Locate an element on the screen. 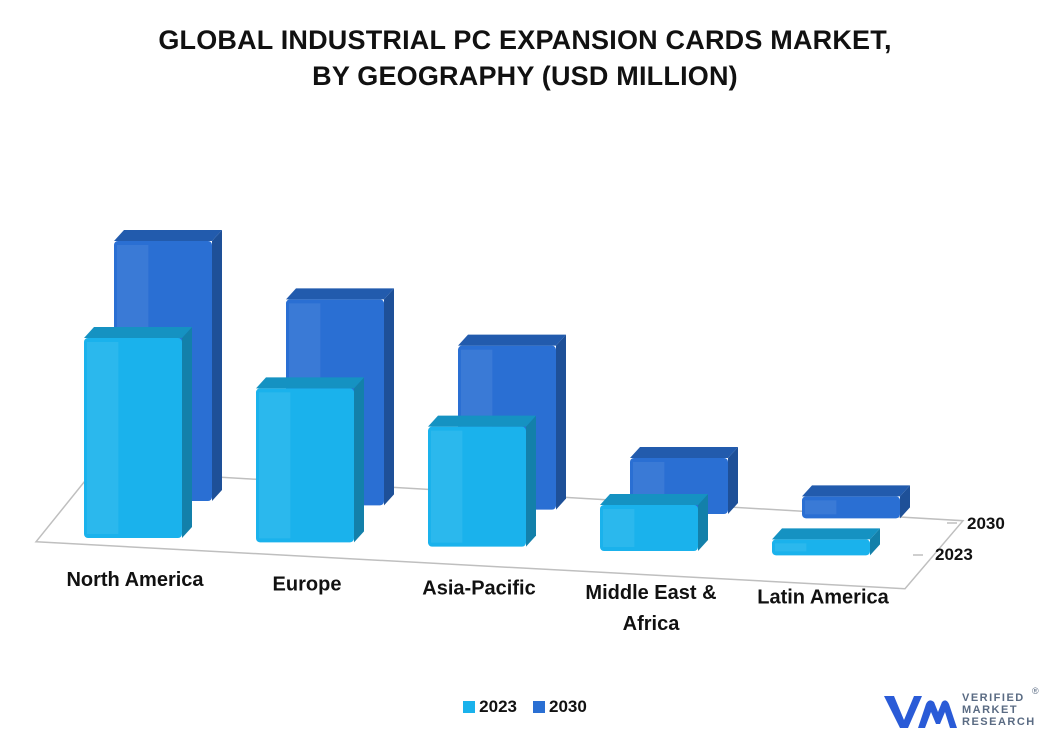 The width and height of the screenshot is (1050, 740). depth-axis-labels: 2030 2023 is located at coordinates (959, 539).